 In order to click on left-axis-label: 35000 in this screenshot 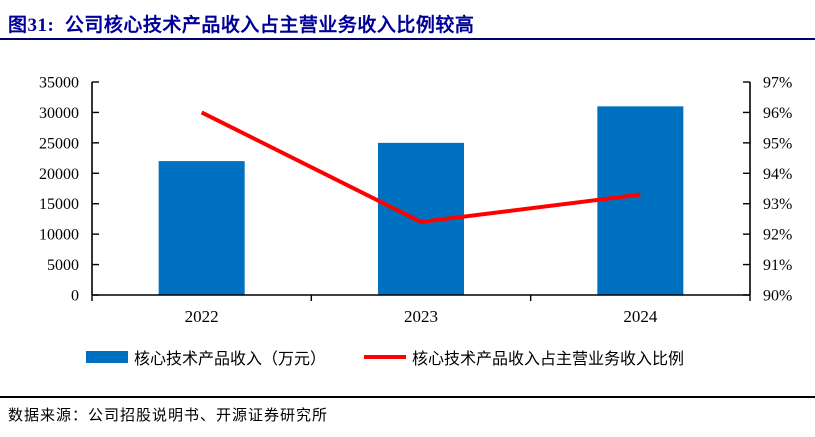, I will do `click(59, 83)`.